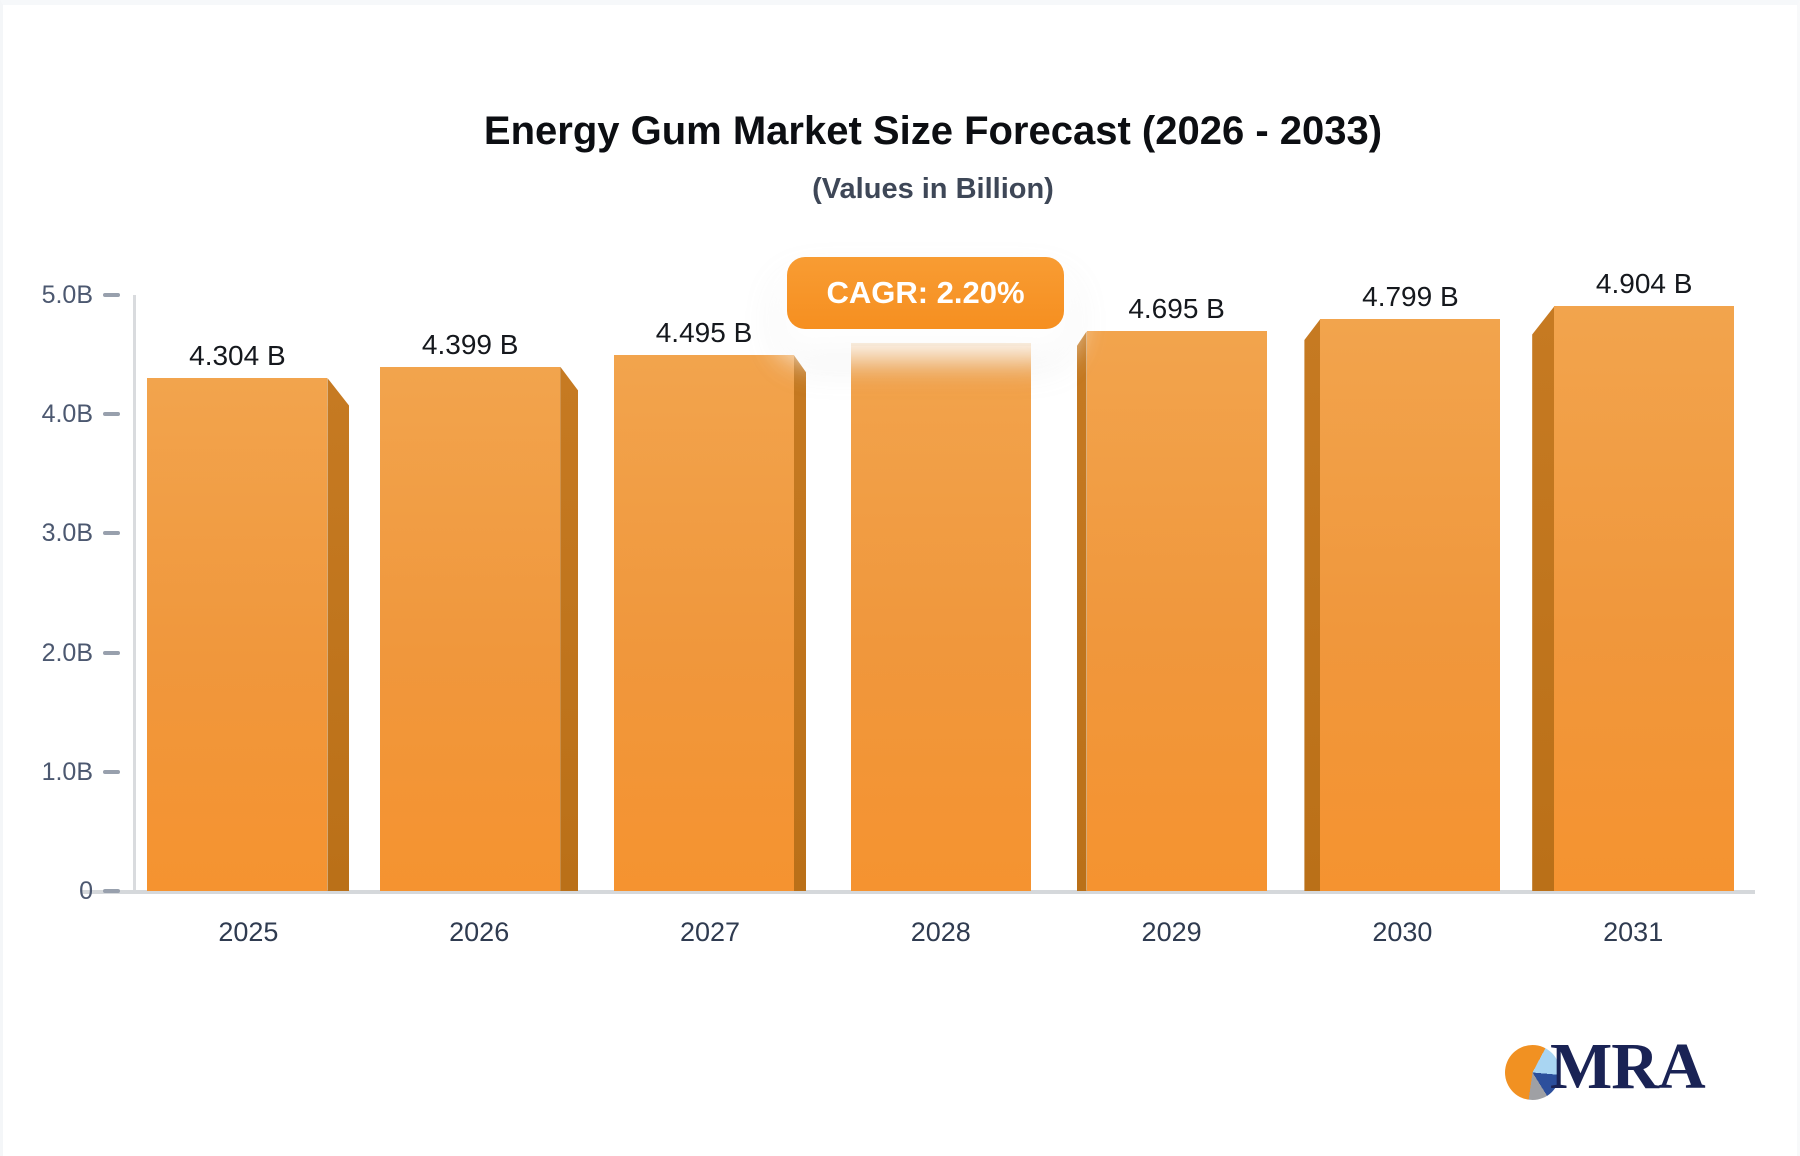  I want to click on bar-value-label-2031: 4.904 B, so click(1644, 284).